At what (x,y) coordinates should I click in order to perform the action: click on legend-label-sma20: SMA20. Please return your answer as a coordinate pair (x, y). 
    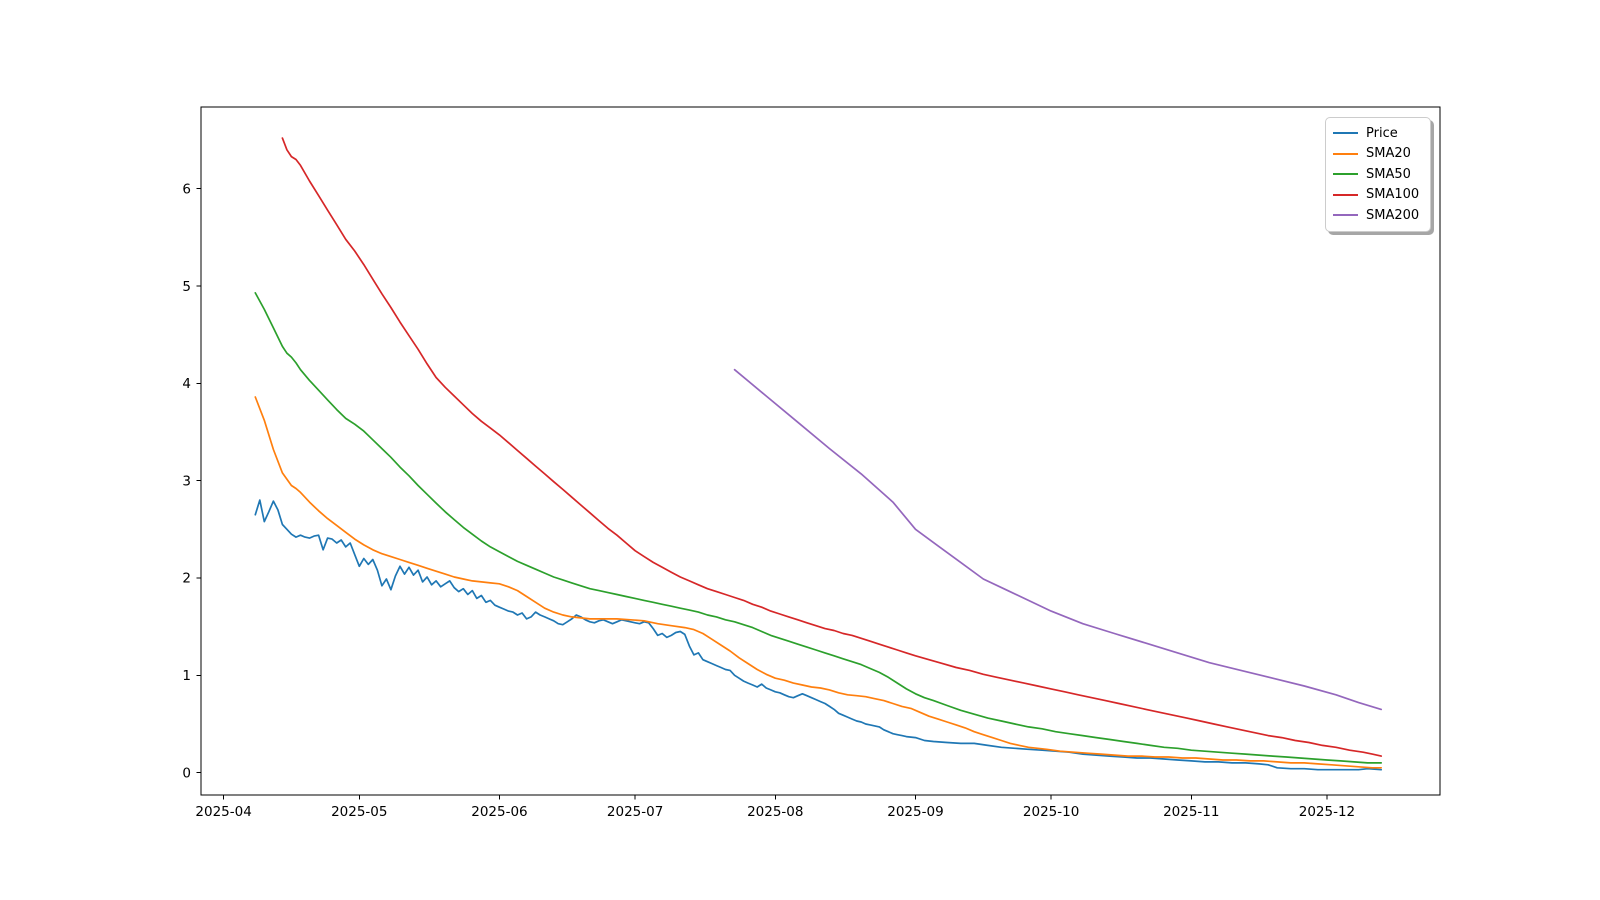
    Looking at the image, I should click on (1388, 154).